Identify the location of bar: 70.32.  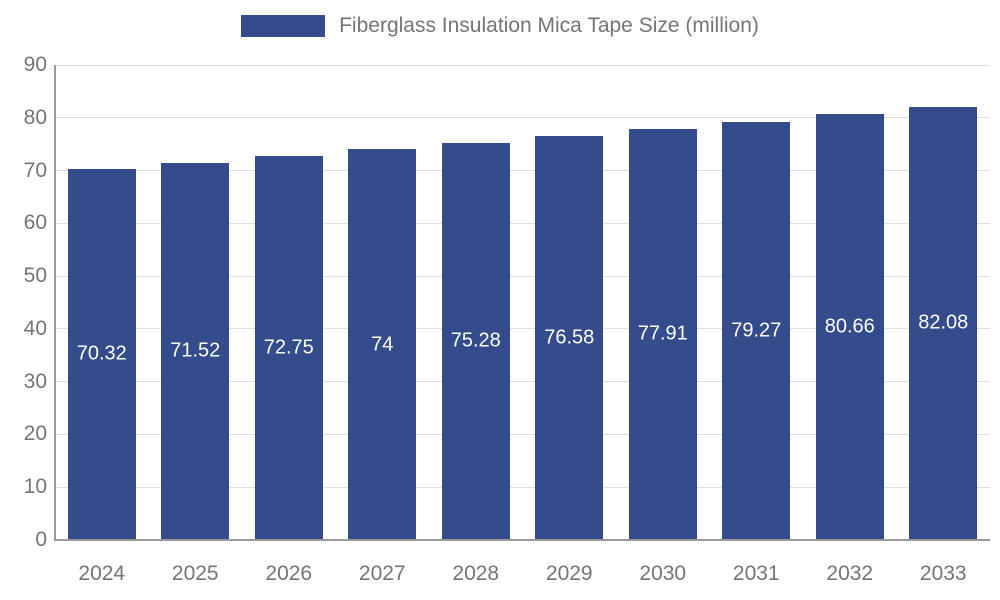
(101, 354).